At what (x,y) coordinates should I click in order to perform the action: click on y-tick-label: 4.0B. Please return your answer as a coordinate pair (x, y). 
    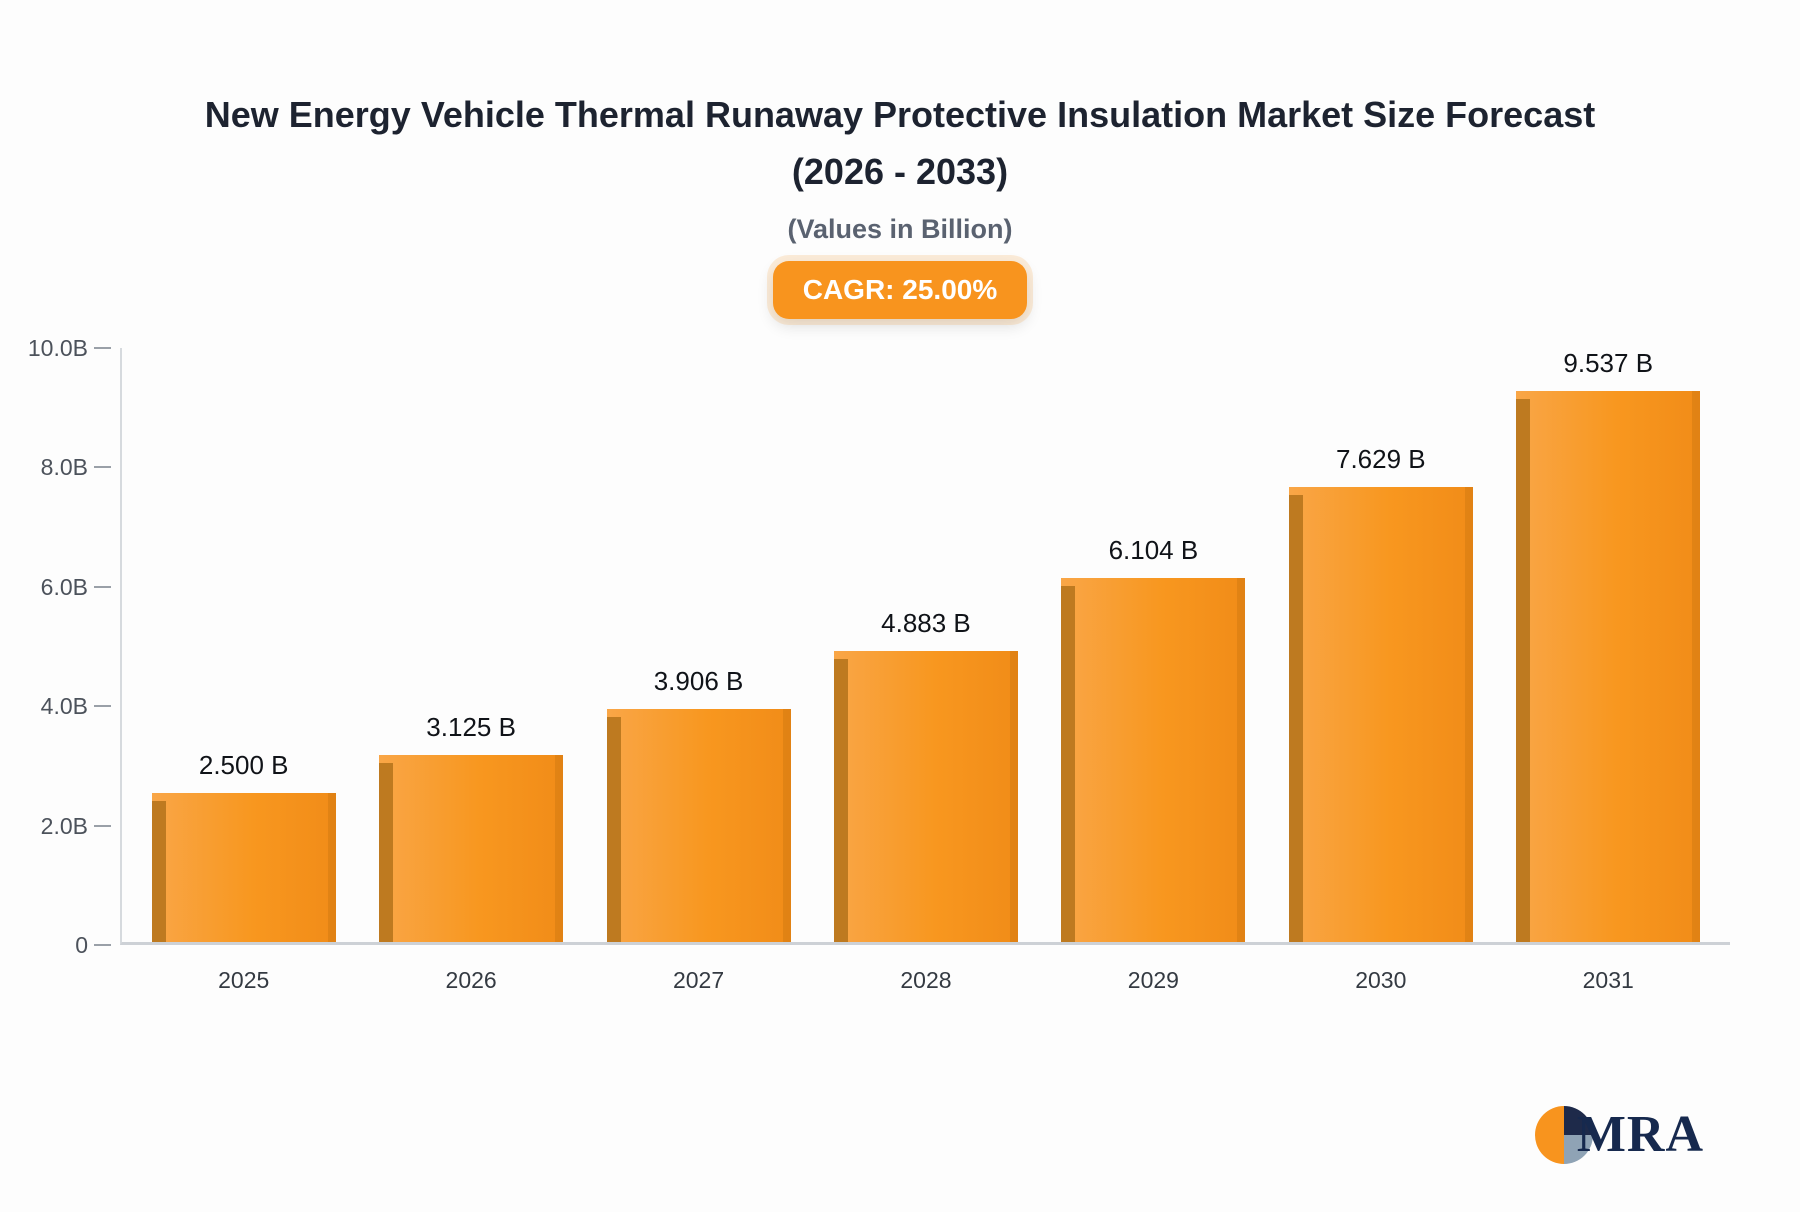
    Looking at the image, I should click on (64, 706).